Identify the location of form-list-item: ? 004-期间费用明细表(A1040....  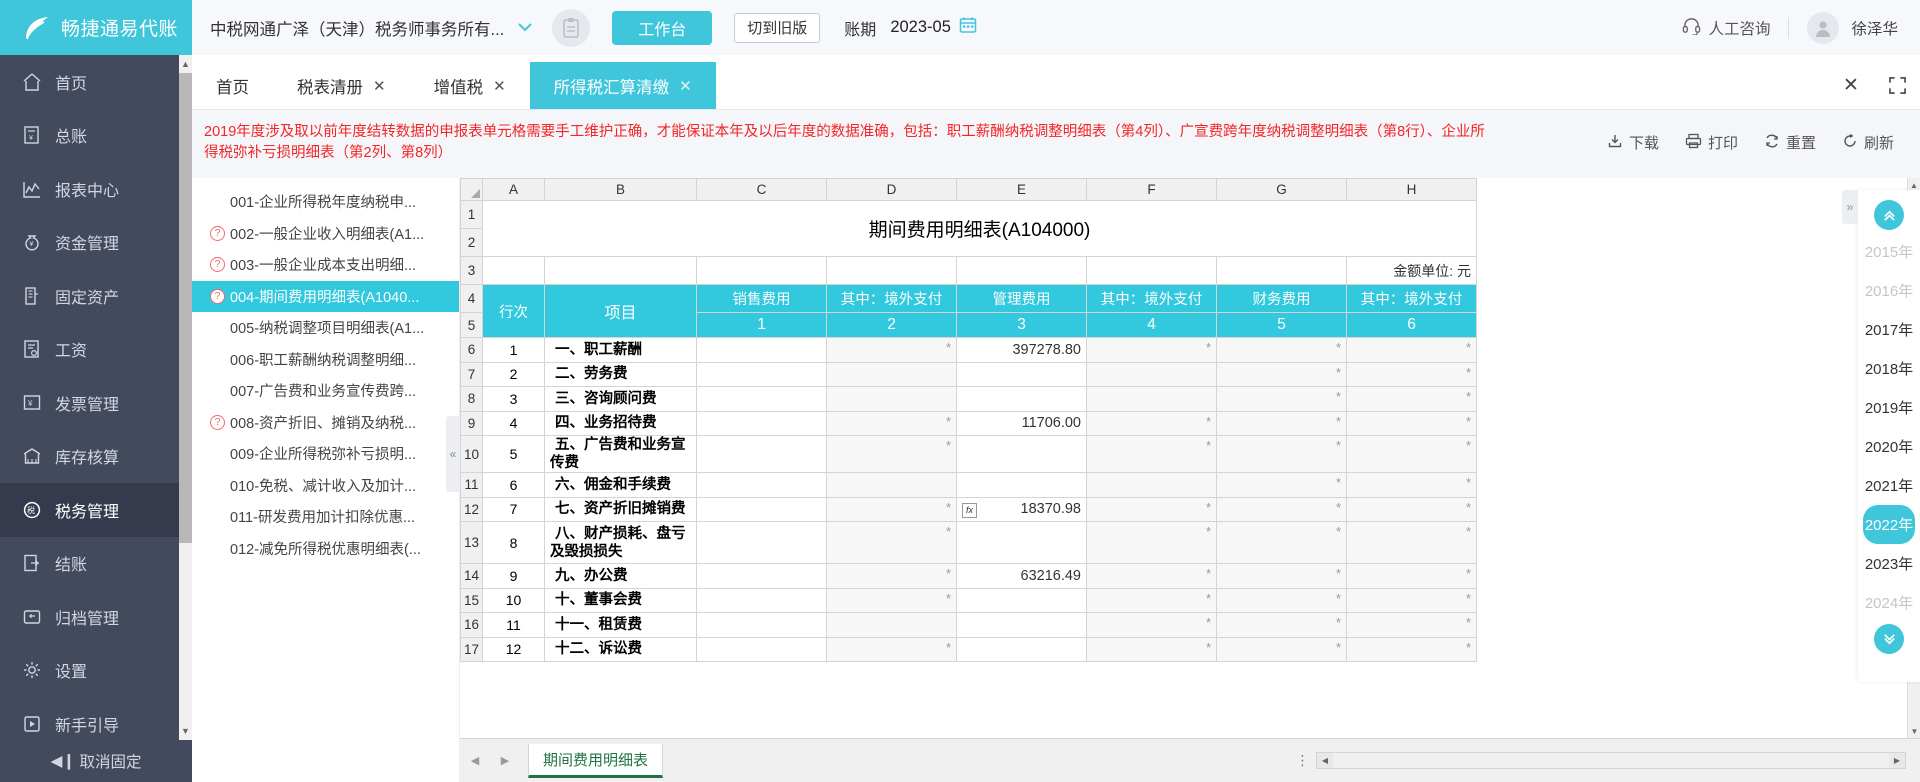
(325, 296).